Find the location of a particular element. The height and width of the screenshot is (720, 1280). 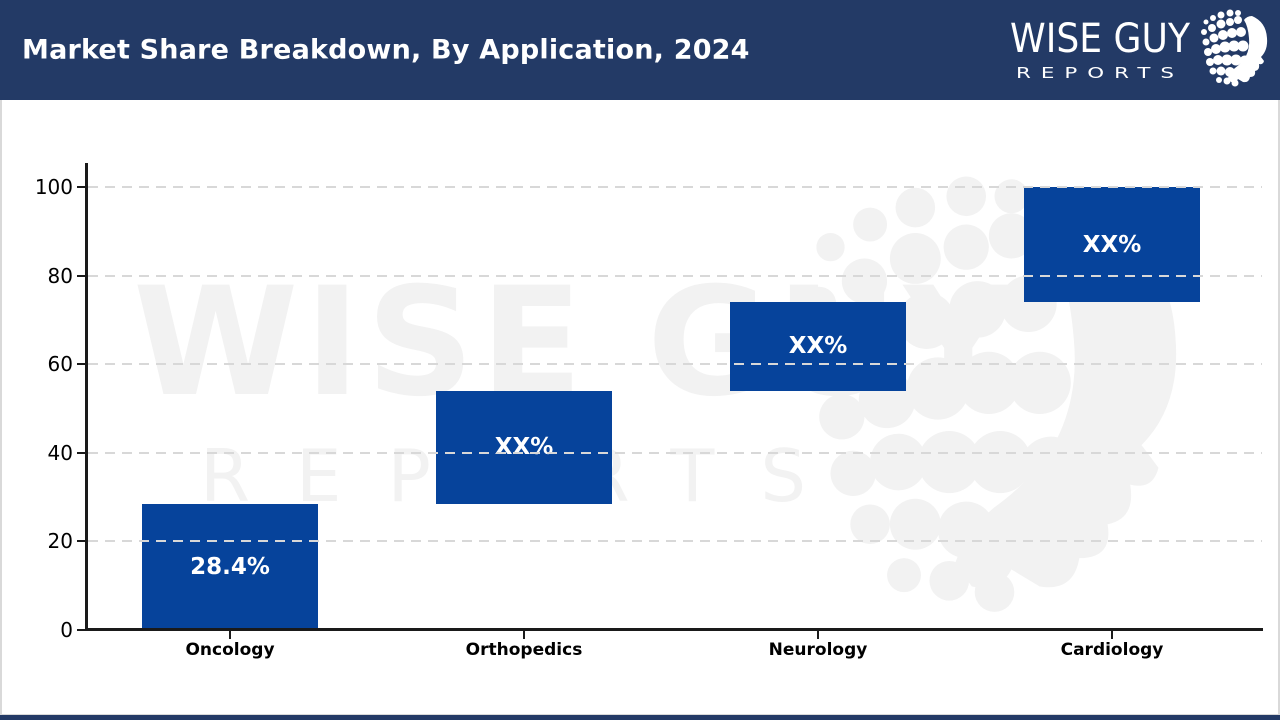

bar-value-label-oncology: 28.4% is located at coordinates (230, 567).